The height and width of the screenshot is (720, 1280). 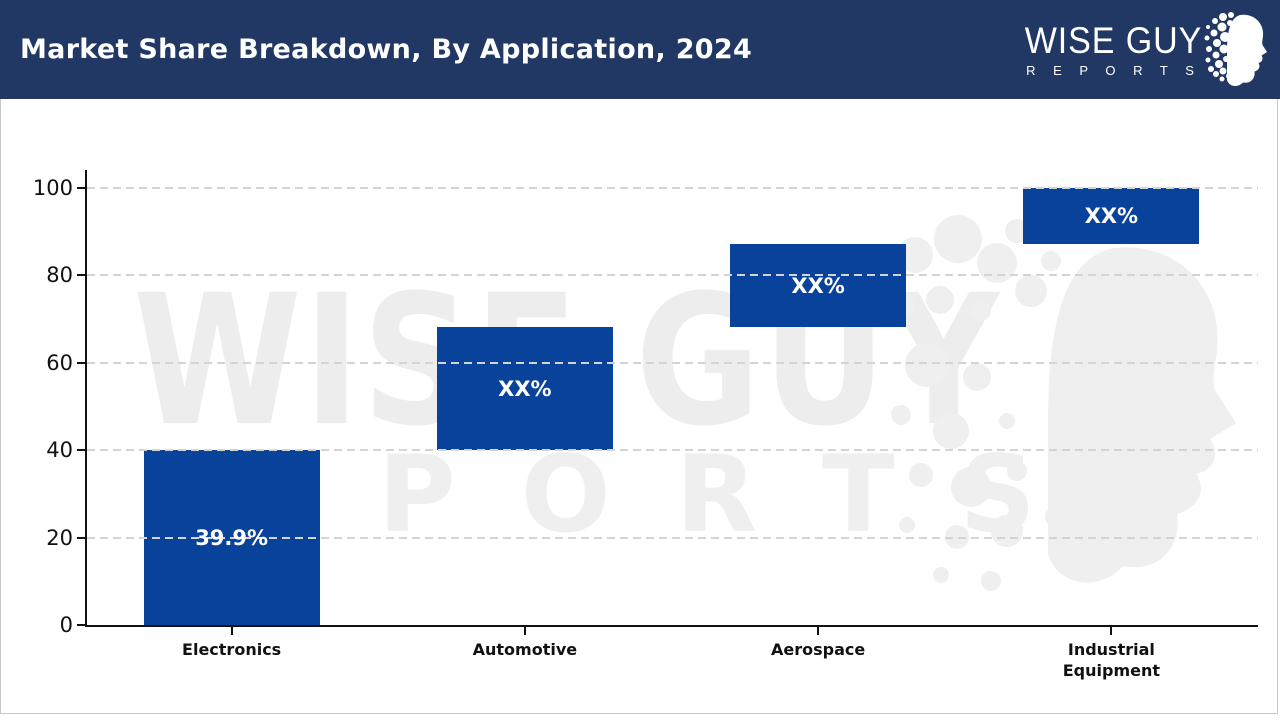 I want to click on bar-value-label-aerospace: XX%, so click(x=818, y=285).